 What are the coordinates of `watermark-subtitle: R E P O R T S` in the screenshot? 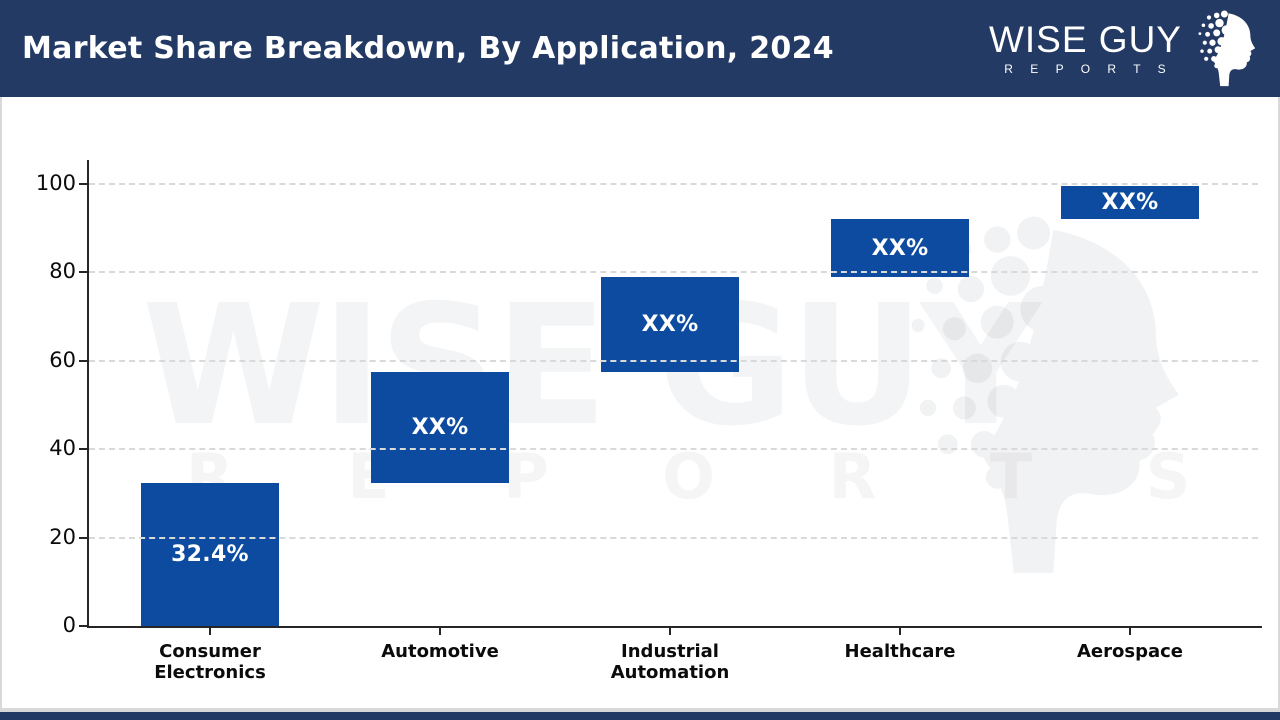 It's located at (711, 477).